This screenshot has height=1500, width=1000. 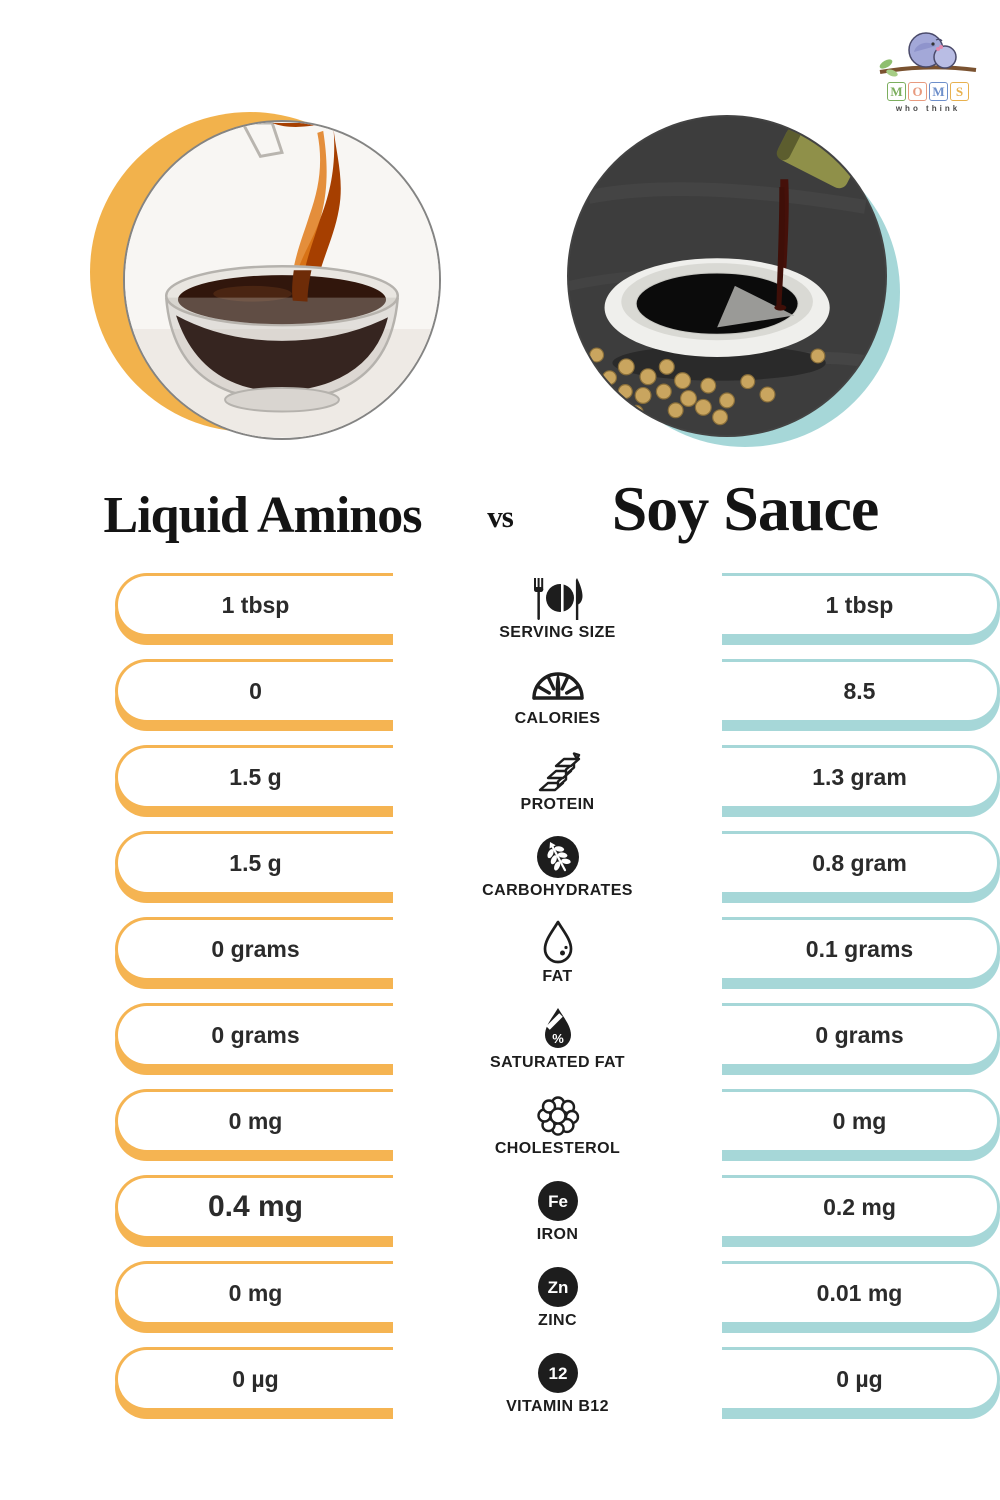 I want to click on nutrient-block: Zn Zinc, so click(x=557, y=1294).